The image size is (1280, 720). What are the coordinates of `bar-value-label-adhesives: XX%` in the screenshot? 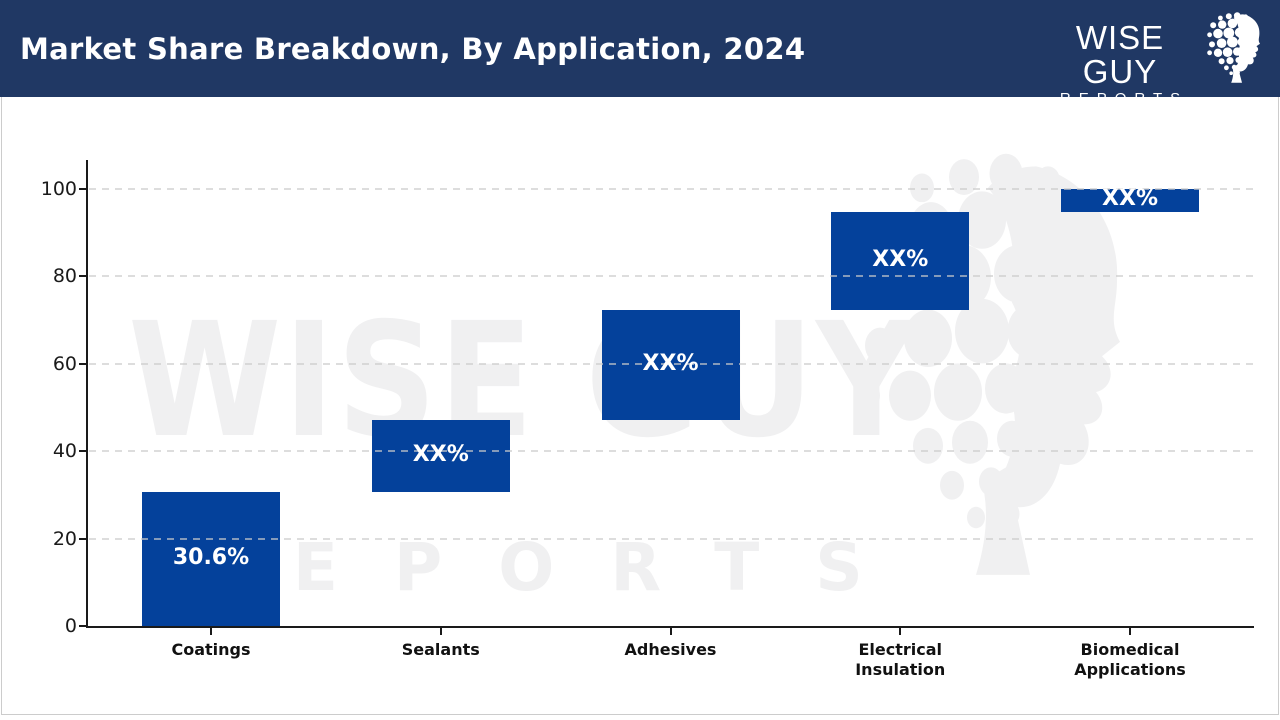 It's located at (670, 364).